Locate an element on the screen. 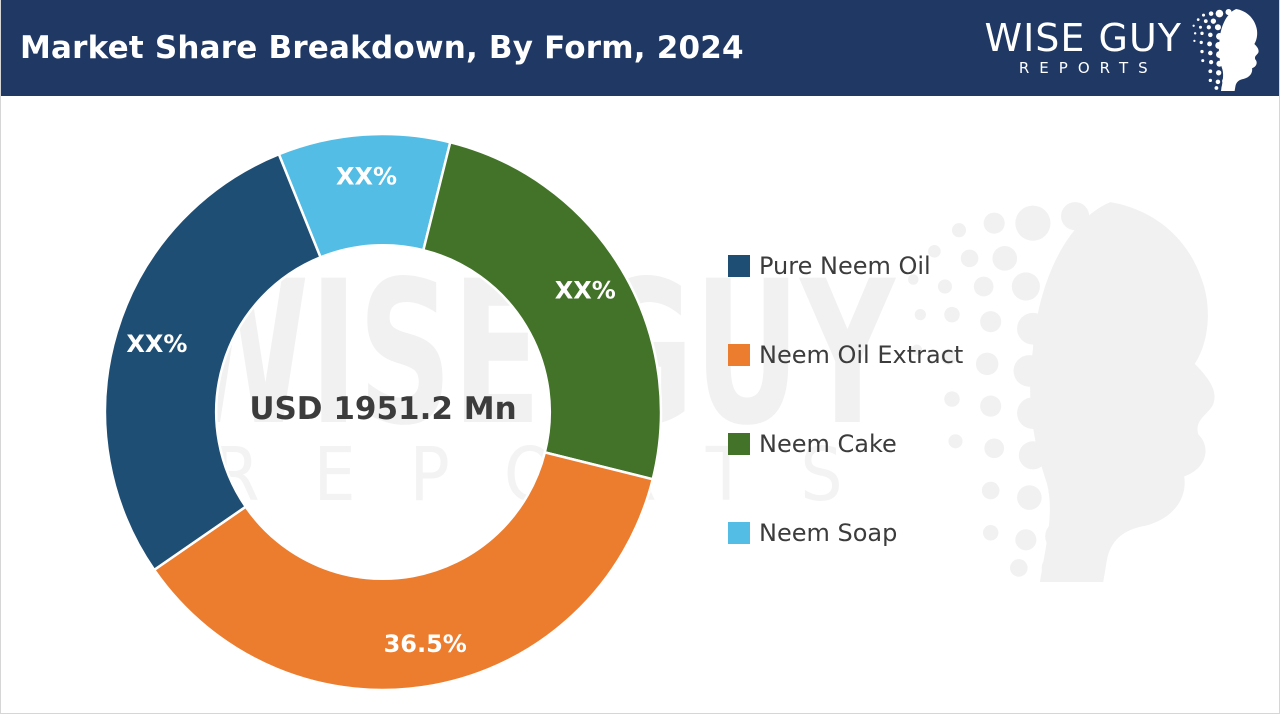 This screenshot has width=1280, height=720. segment-value-label: 36.5% is located at coordinates (425, 644).